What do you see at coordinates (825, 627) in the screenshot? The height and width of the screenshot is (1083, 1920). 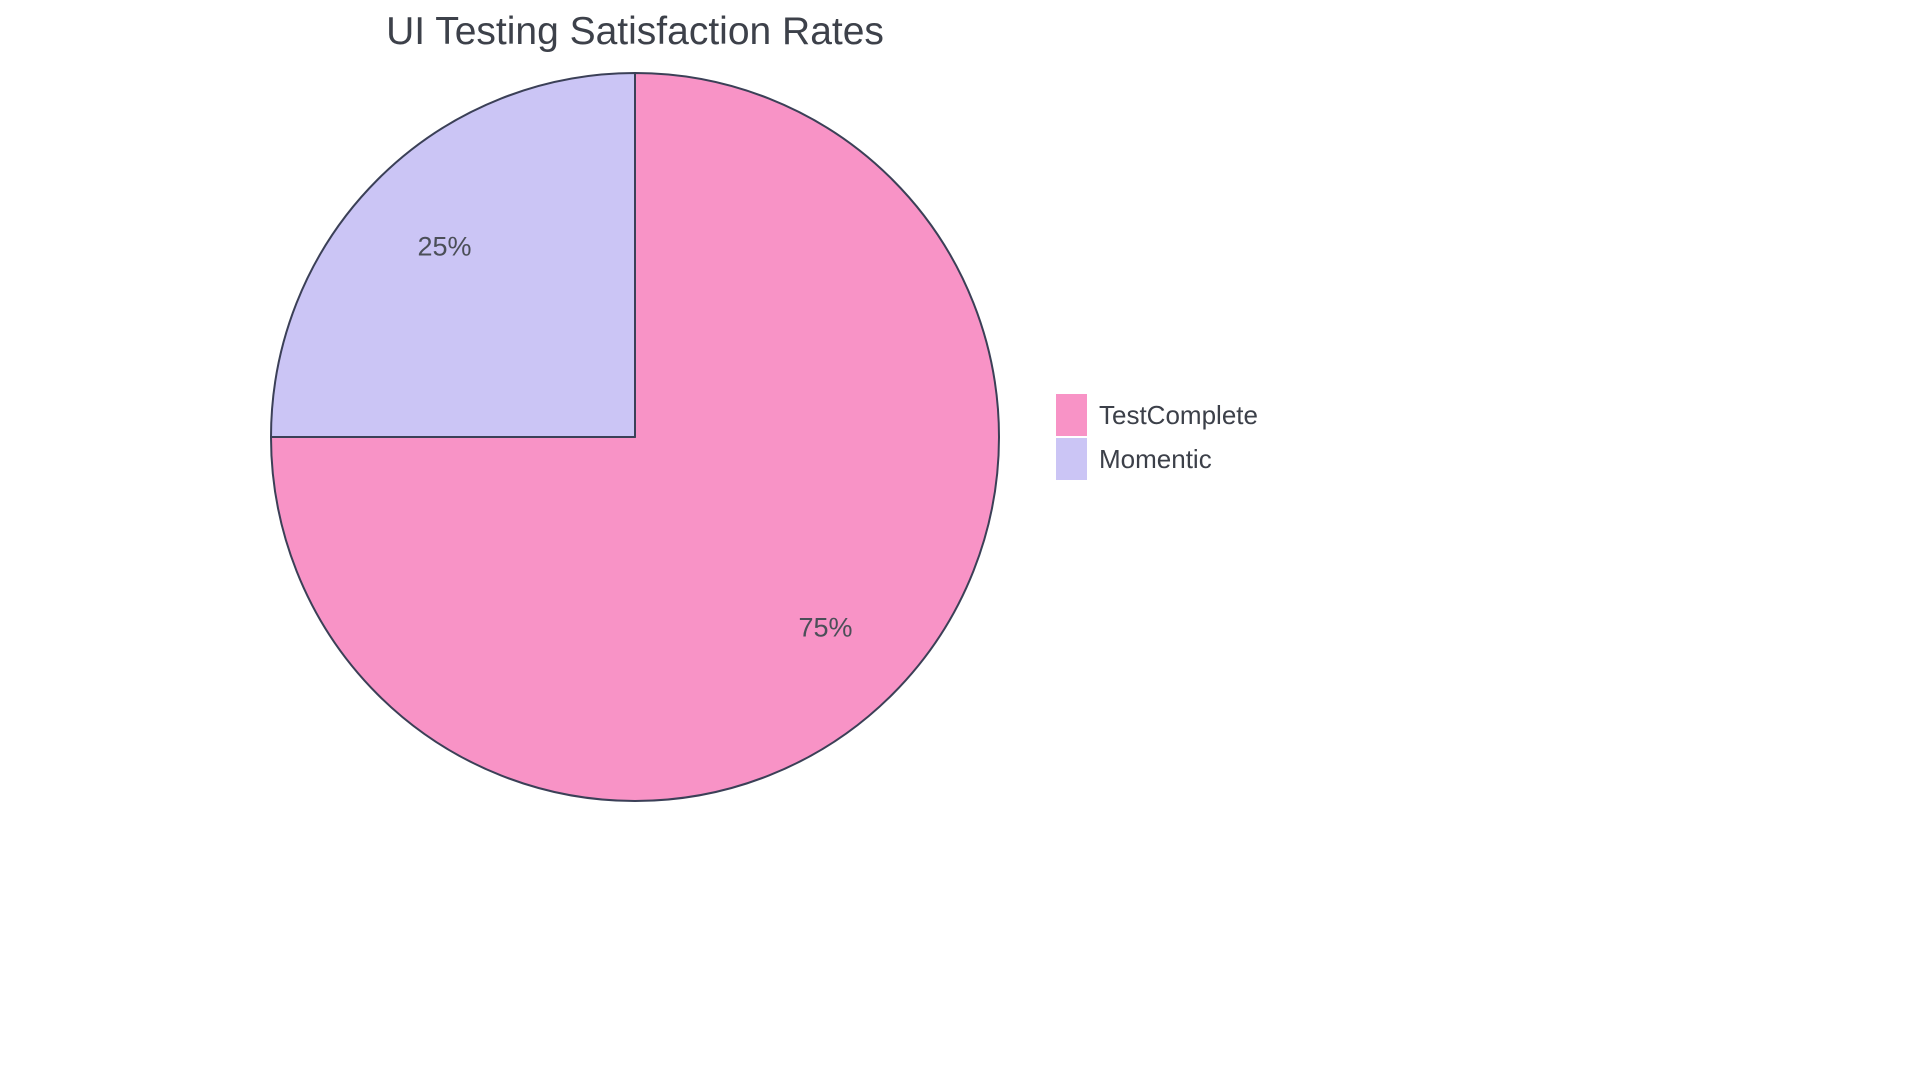 I see `slice-label-testcomplete: 75%` at bounding box center [825, 627].